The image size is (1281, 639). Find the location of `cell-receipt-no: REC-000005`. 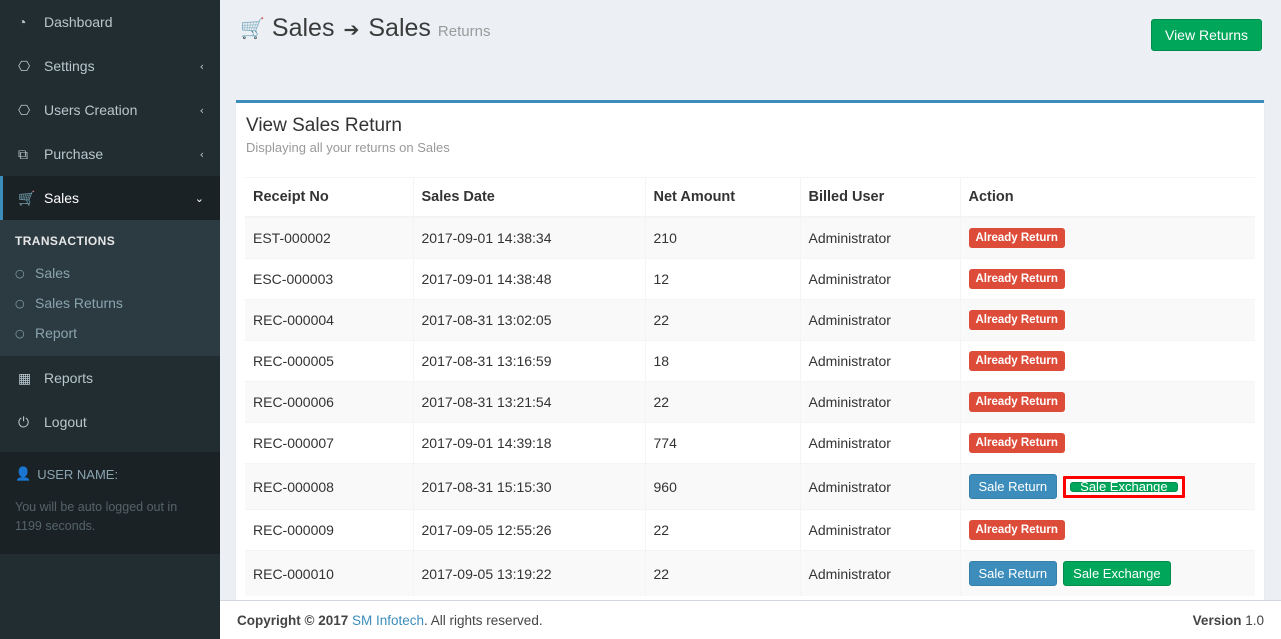

cell-receipt-no: REC-000005 is located at coordinates (329, 361).